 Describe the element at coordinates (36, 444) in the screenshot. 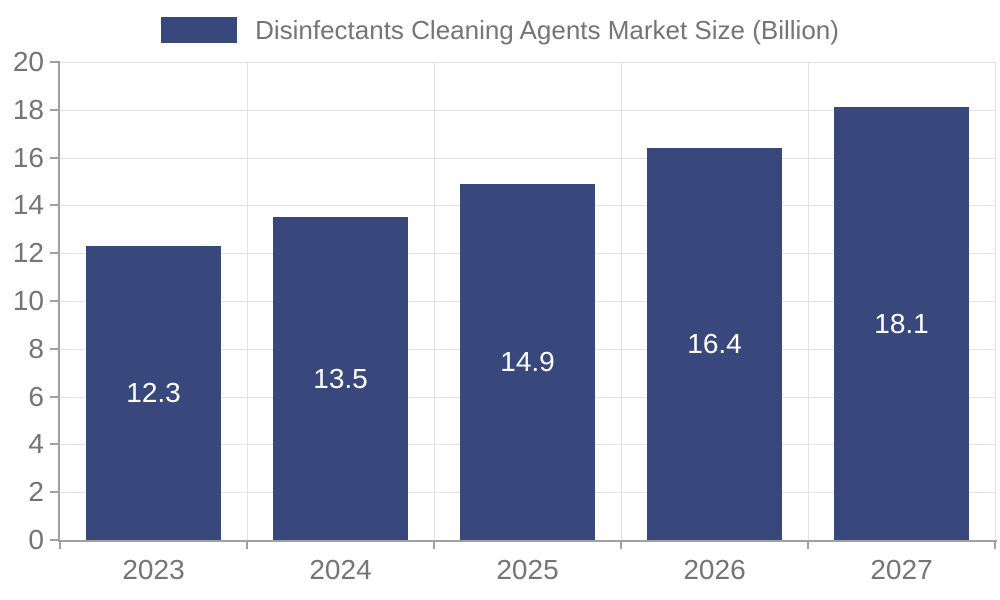

I see `y-tick-label: 4` at that location.